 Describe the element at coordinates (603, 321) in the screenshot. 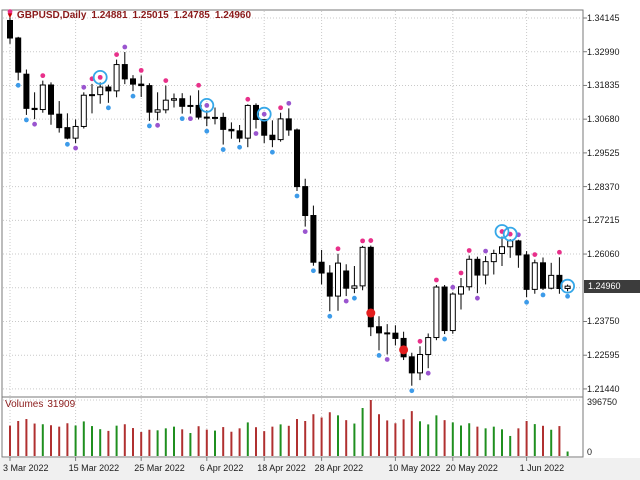

I see `price-axis-label: 1.23750` at that location.